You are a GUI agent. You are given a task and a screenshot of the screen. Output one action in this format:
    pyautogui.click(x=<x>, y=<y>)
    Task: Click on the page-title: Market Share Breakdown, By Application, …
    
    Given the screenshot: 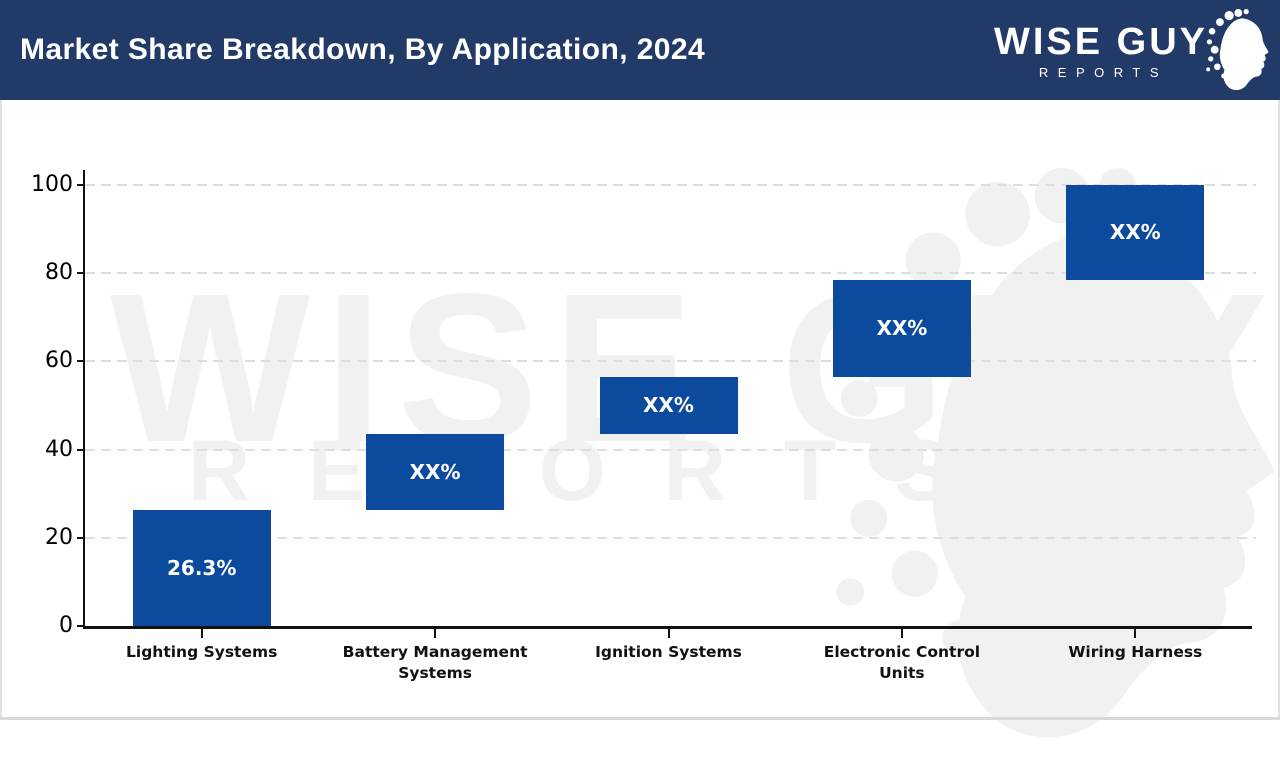 What is the action you would take?
    pyautogui.click(x=363, y=49)
    